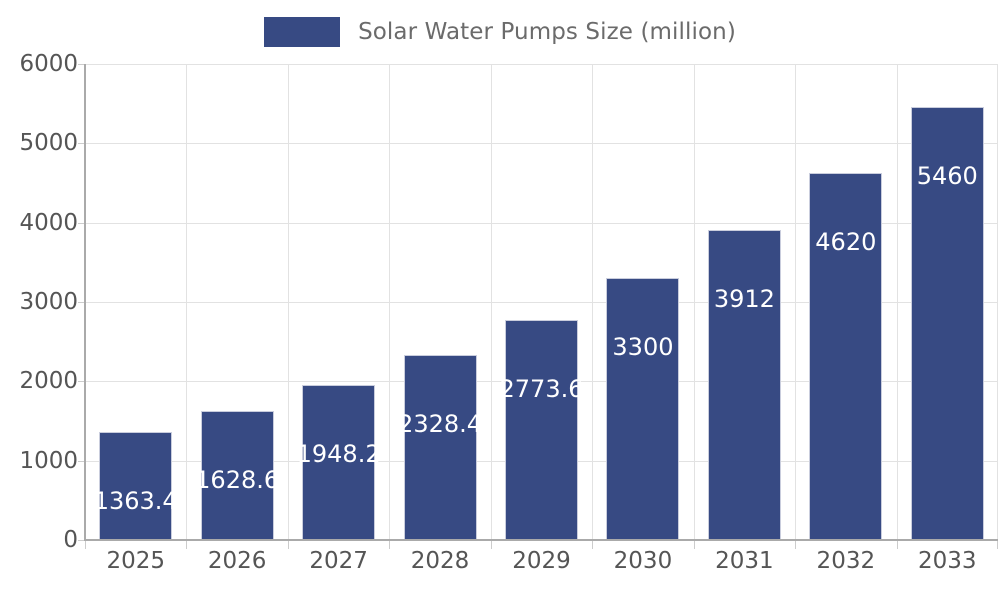 The image size is (1000, 600). What do you see at coordinates (48, 381) in the screenshot?
I see `y-tick-label: 2000` at bounding box center [48, 381].